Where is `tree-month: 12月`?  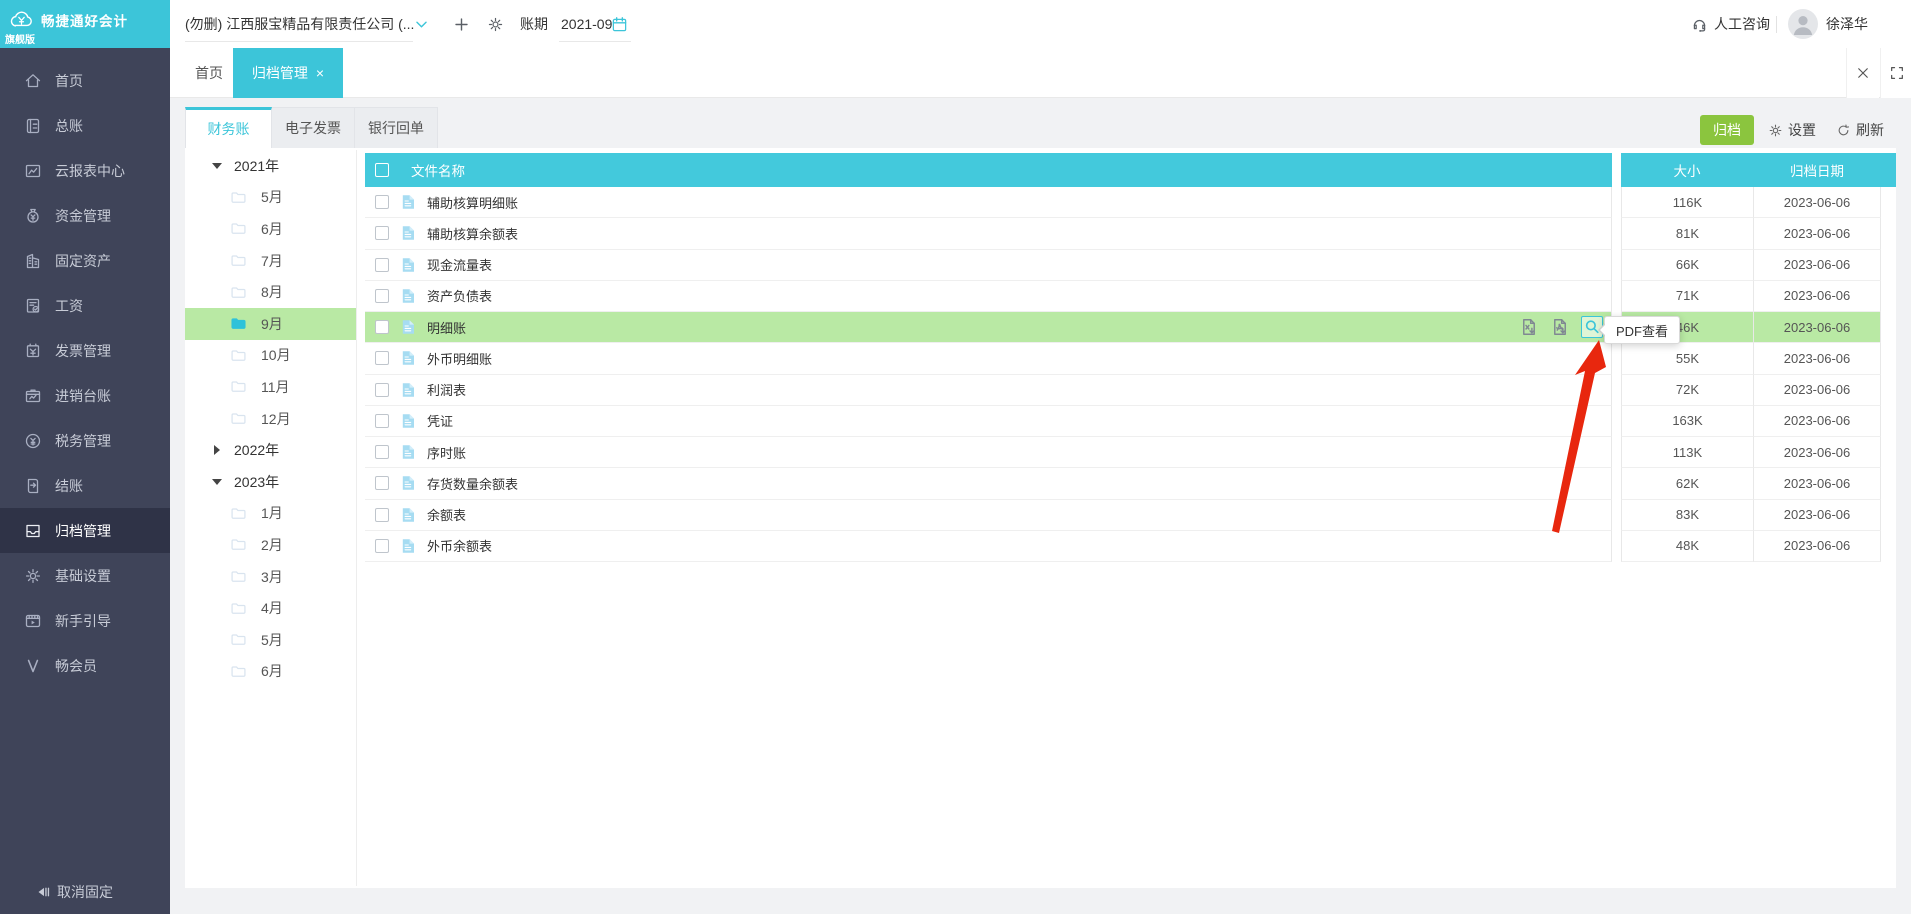
tree-month: 12月 is located at coordinates (270, 419).